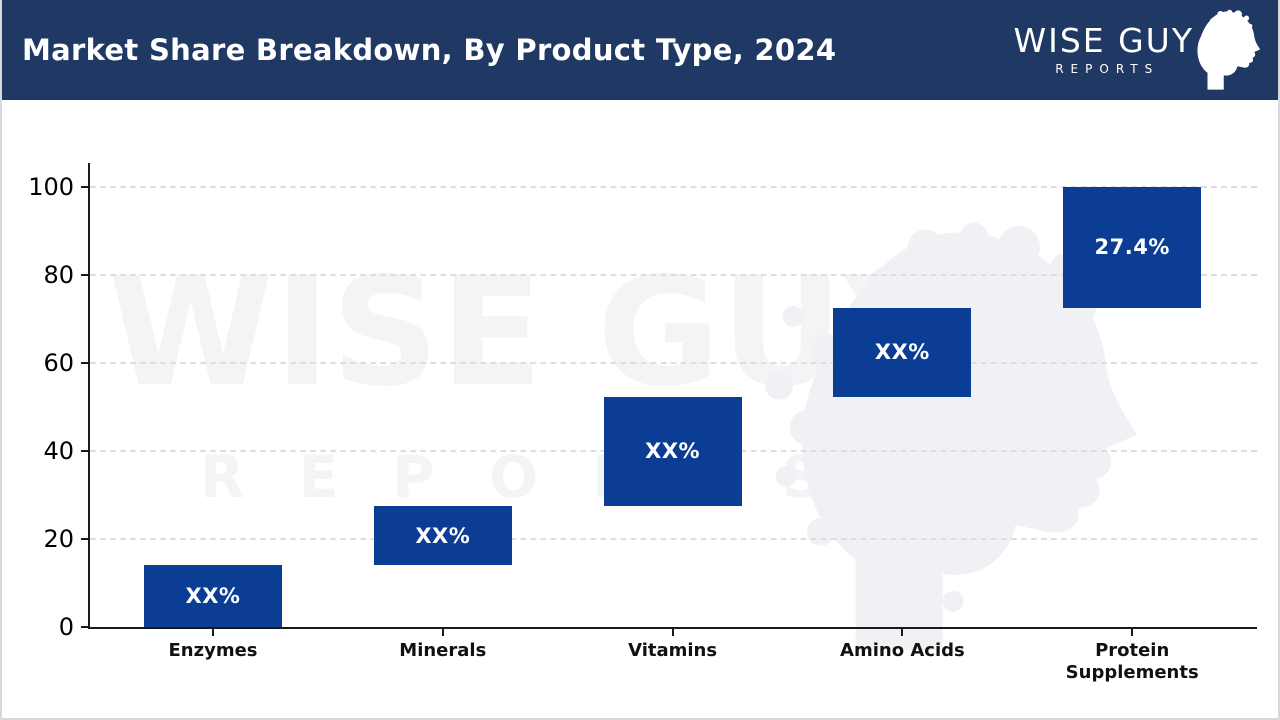  Describe the element at coordinates (902, 650) in the screenshot. I see `x-category-label: Amino Acids` at that location.